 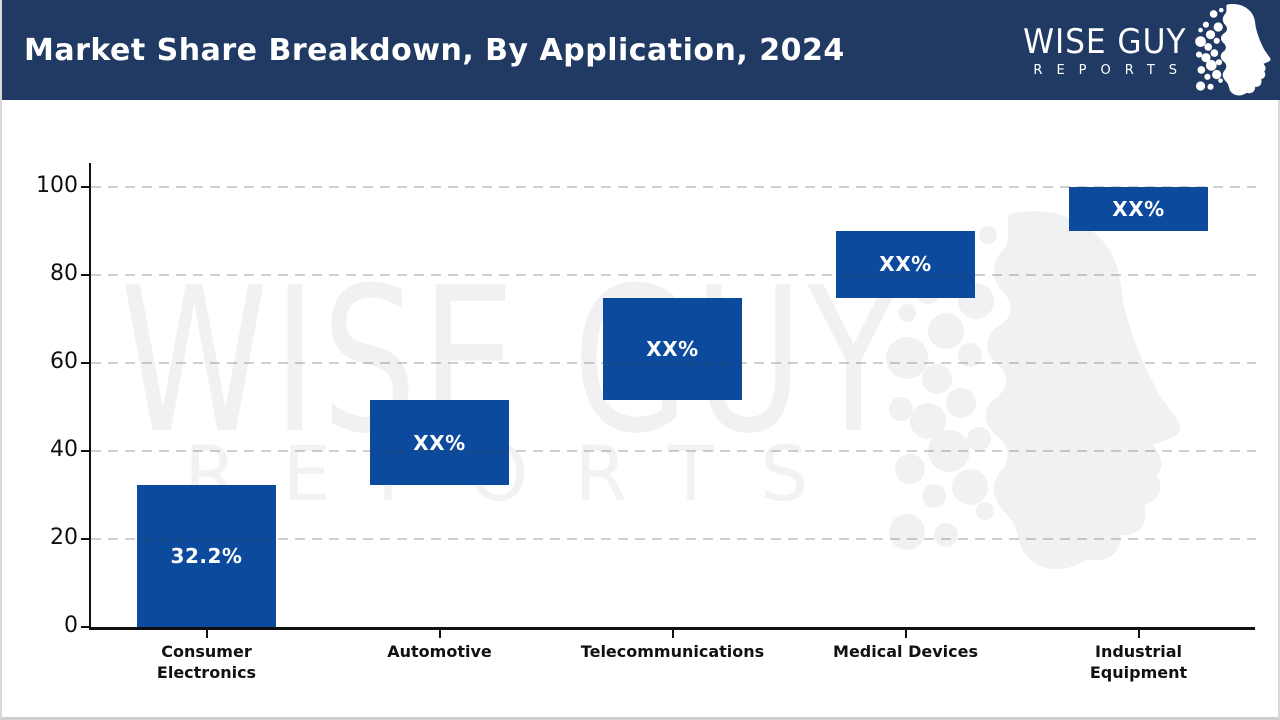 I want to click on logo-head-icon, so click(x=1233, y=50).